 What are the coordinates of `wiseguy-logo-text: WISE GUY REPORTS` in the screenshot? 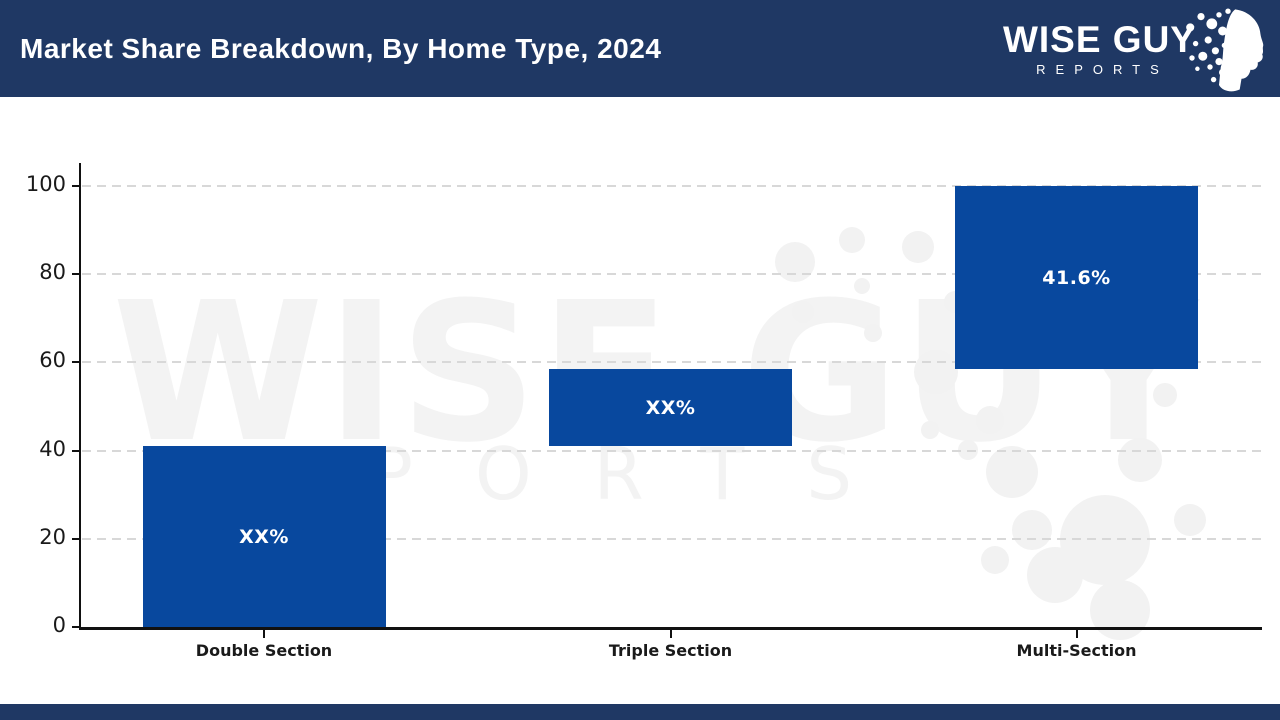 It's located at (1099, 49).